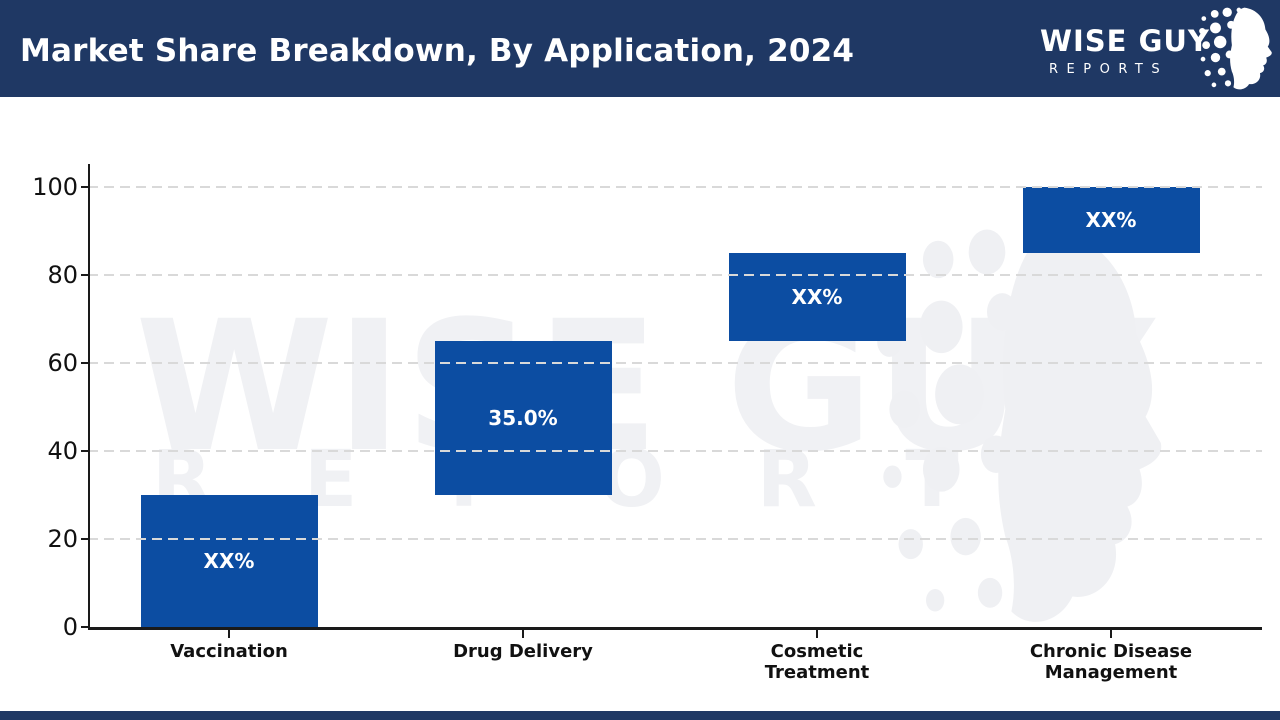 The width and height of the screenshot is (1280, 720). I want to click on y-tick-label: 80, so click(62, 275).